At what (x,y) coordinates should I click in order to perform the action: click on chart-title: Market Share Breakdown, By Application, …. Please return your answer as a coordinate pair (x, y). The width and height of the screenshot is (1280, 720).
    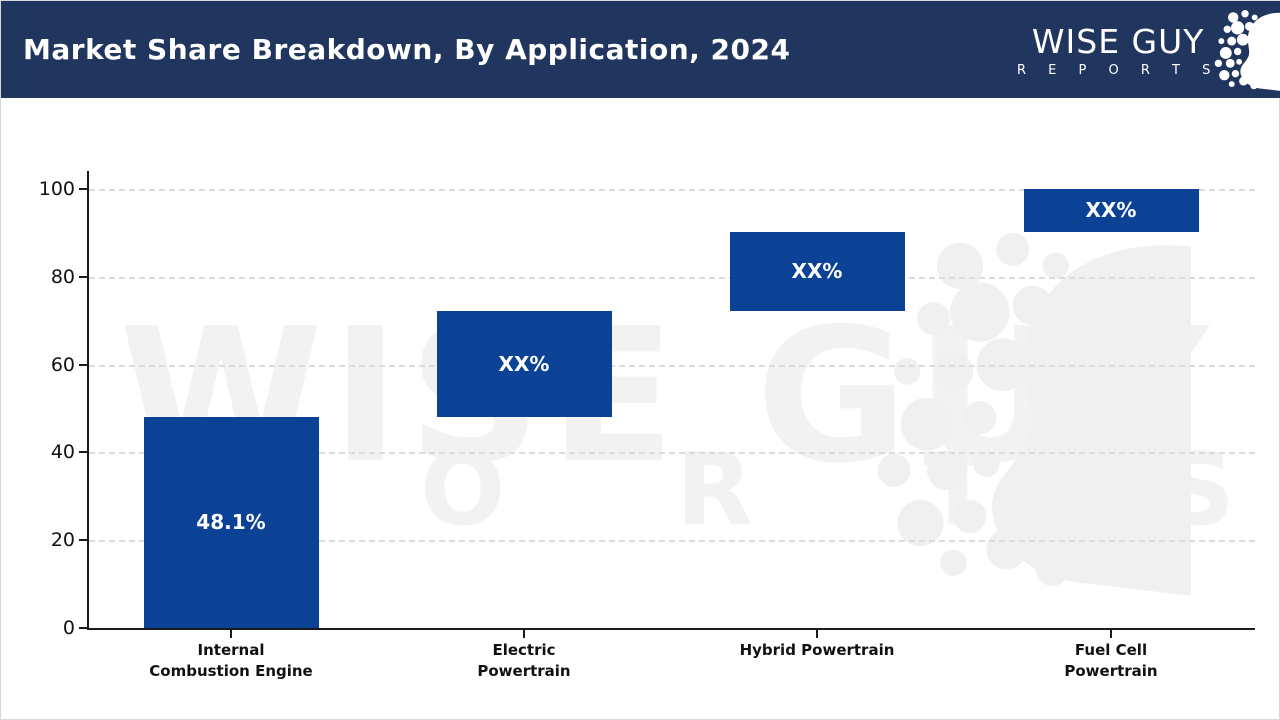
    Looking at the image, I should click on (407, 49).